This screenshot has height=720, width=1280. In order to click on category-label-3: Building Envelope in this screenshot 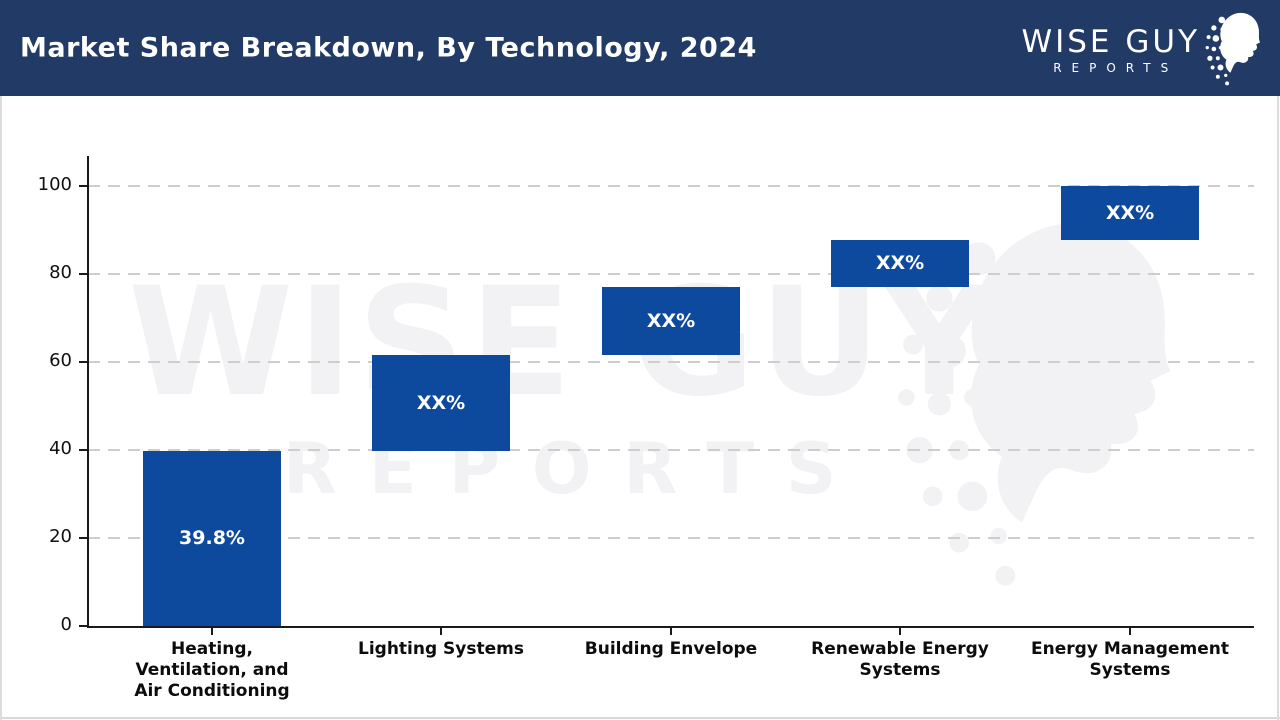, I will do `click(671, 649)`.